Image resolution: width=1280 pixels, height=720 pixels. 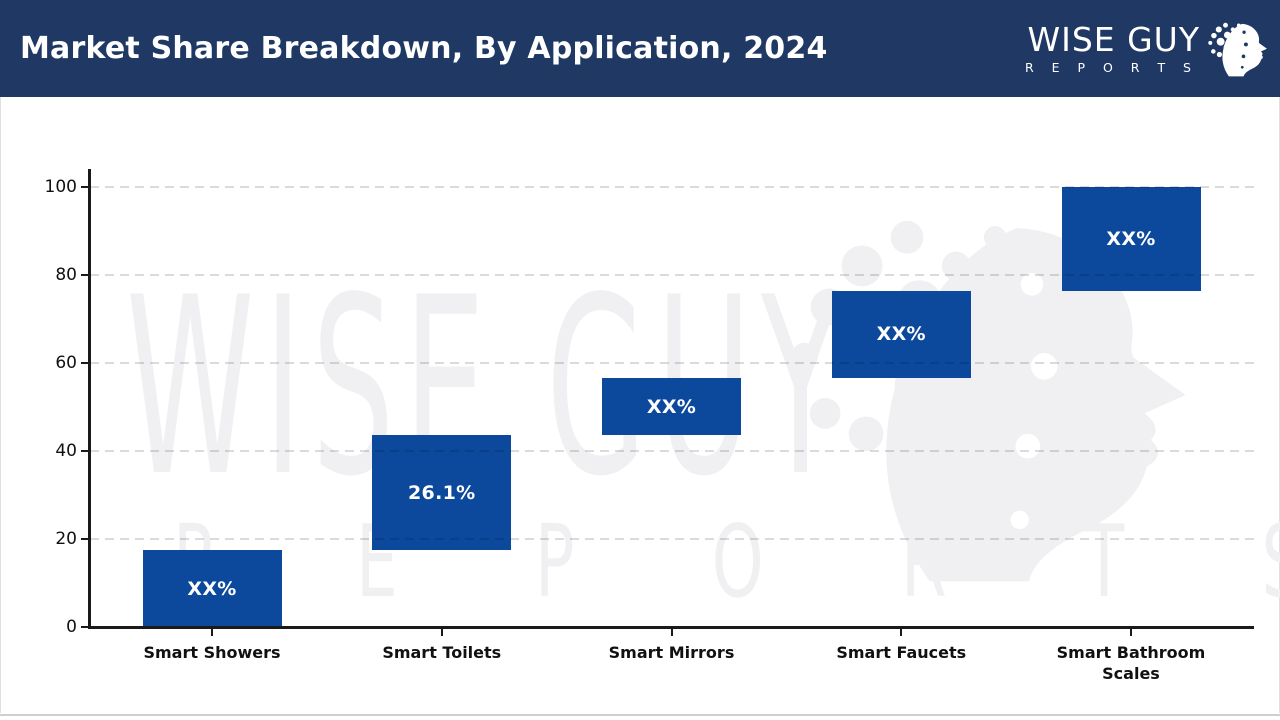 What do you see at coordinates (66, 451) in the screenshot?
I see `y-axis-tick-label: 40` at bounding box center [66, 451].